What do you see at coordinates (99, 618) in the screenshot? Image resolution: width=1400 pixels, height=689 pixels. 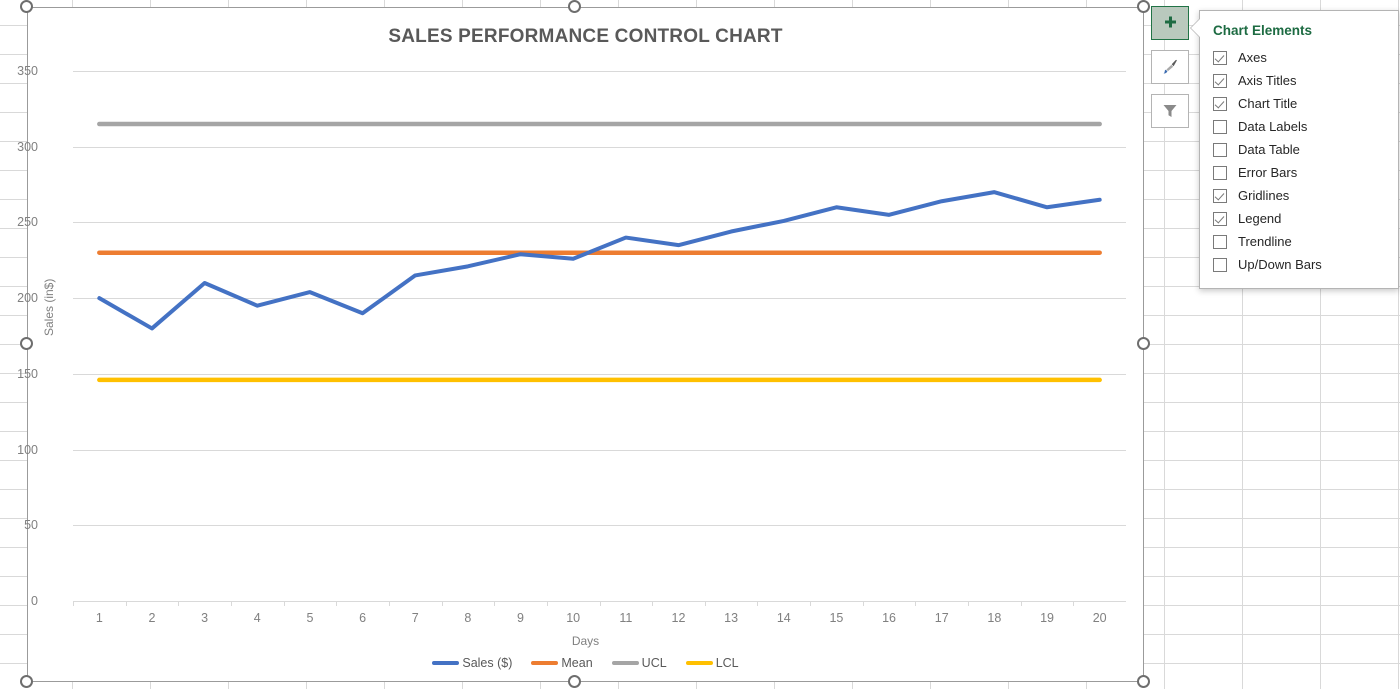 I see `x-tick-label: 1` at bounding box center [99, 618].